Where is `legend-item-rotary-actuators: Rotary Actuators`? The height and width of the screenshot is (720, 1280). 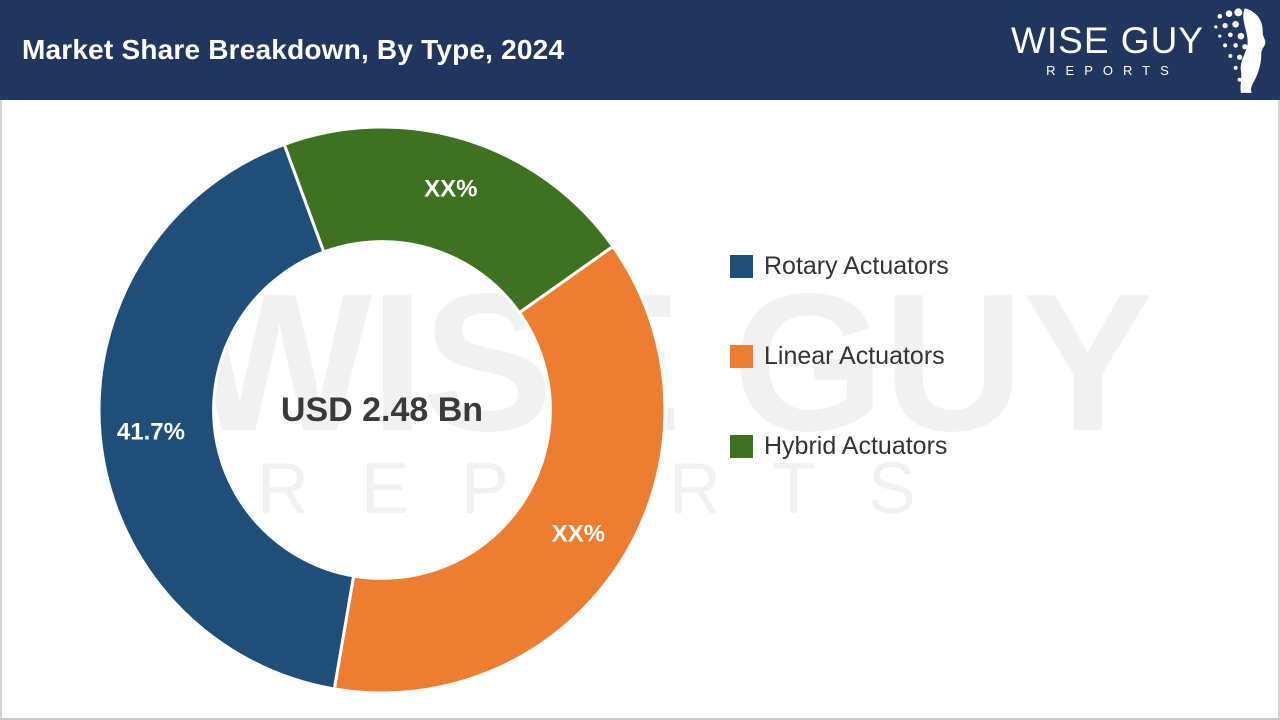 legend-item-rotary-actuators: Rotary Actuators is located at coordinates (839, 266).